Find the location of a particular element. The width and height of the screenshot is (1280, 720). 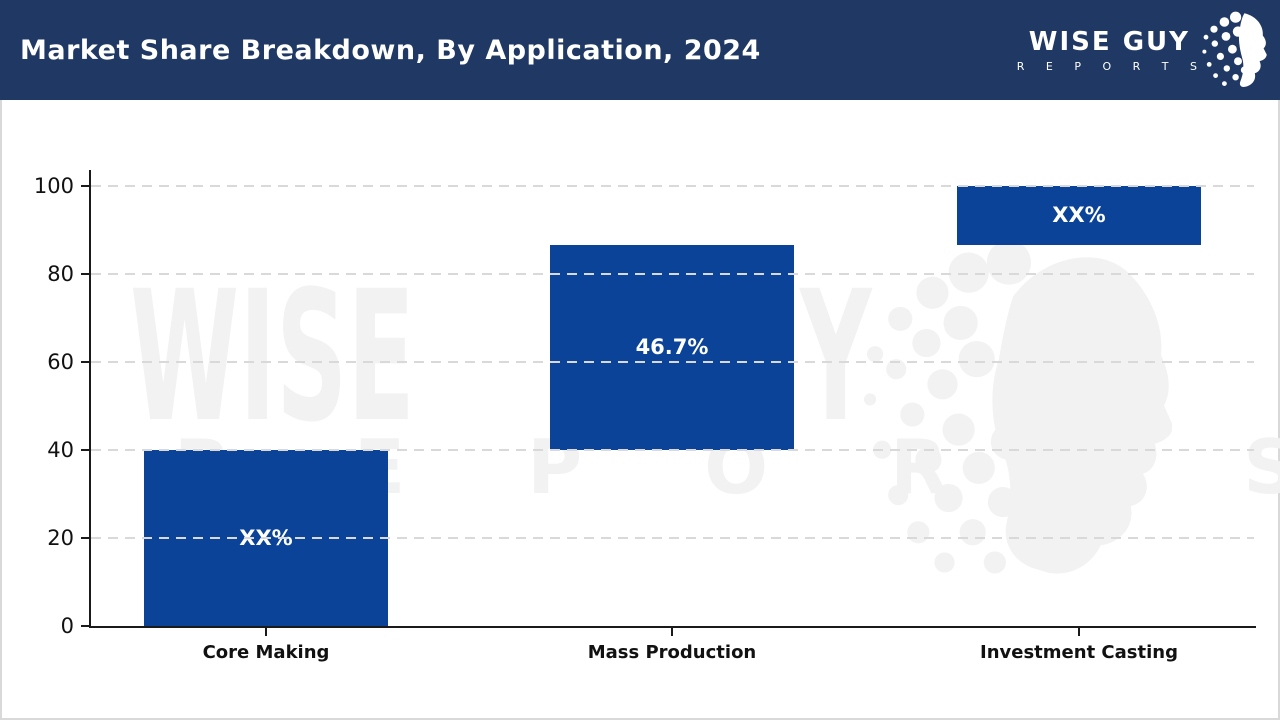

watermark-text-wise: WISE is located at coordinates (272, 357).